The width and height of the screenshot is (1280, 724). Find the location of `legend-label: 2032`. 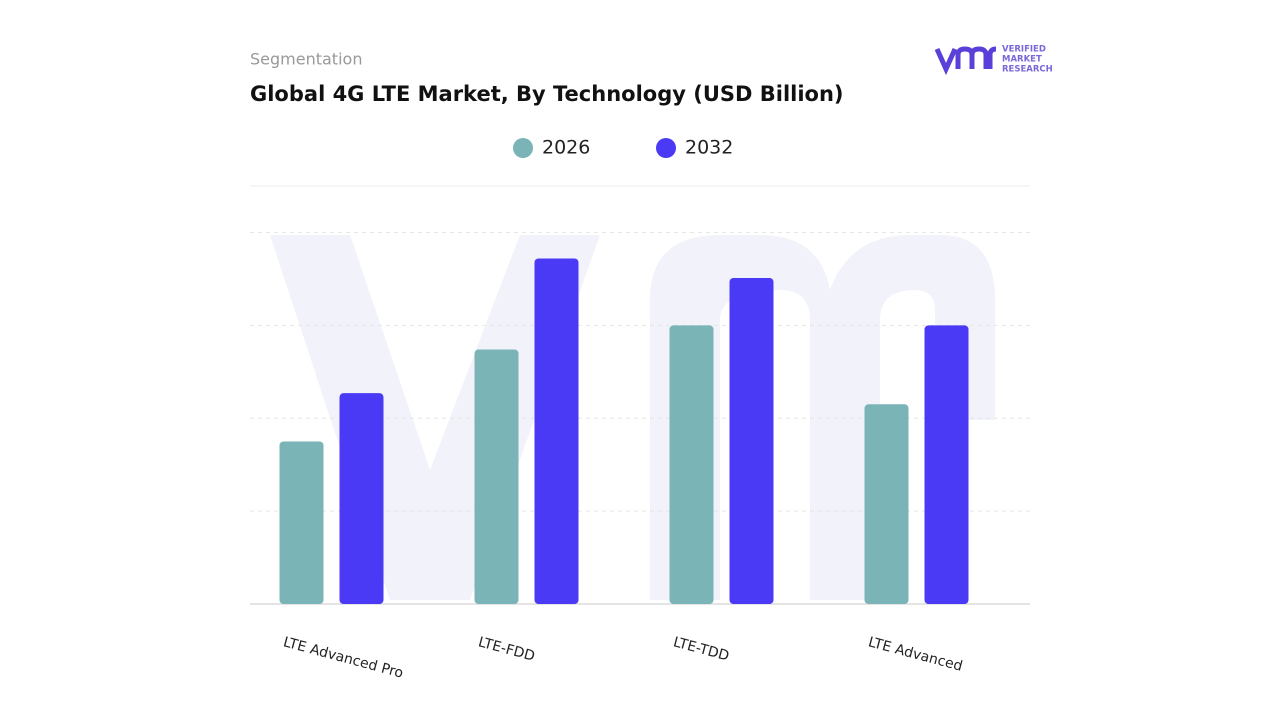

legend-label: 2032 is located at coordinates (709, 148).